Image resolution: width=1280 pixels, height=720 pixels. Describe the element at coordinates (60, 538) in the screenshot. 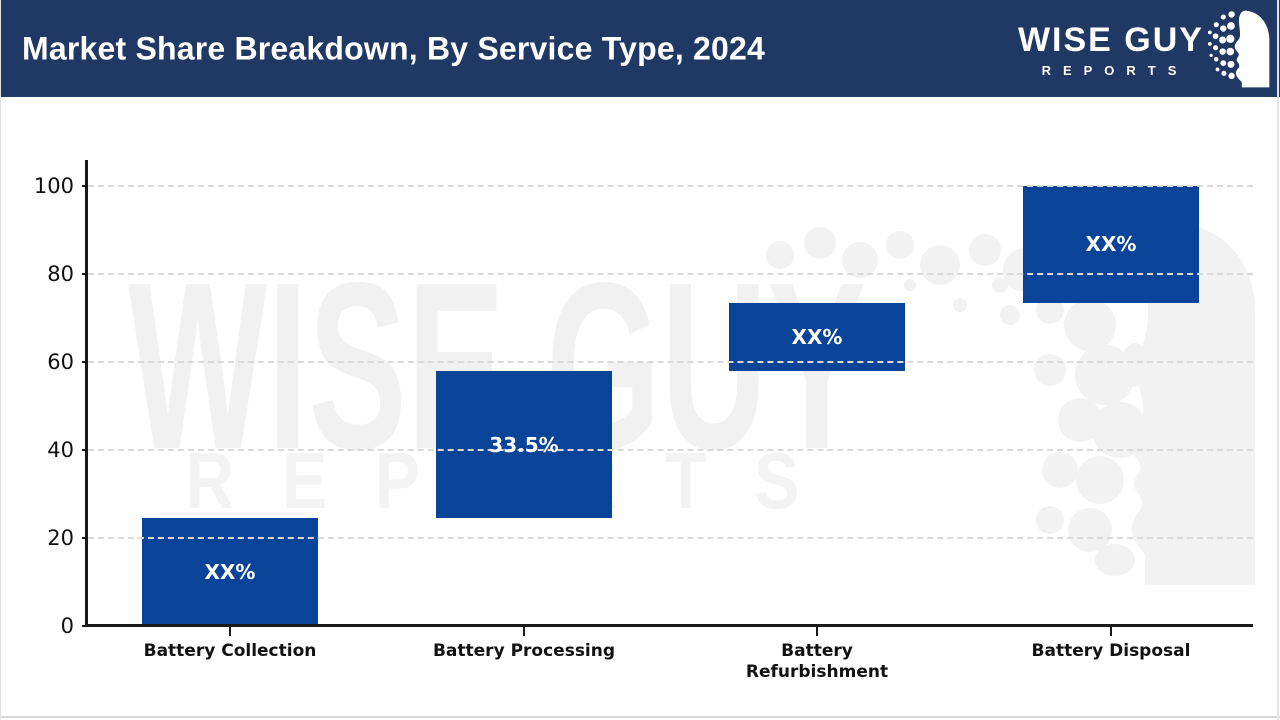

I see `y-tick-label: 20` at that location.